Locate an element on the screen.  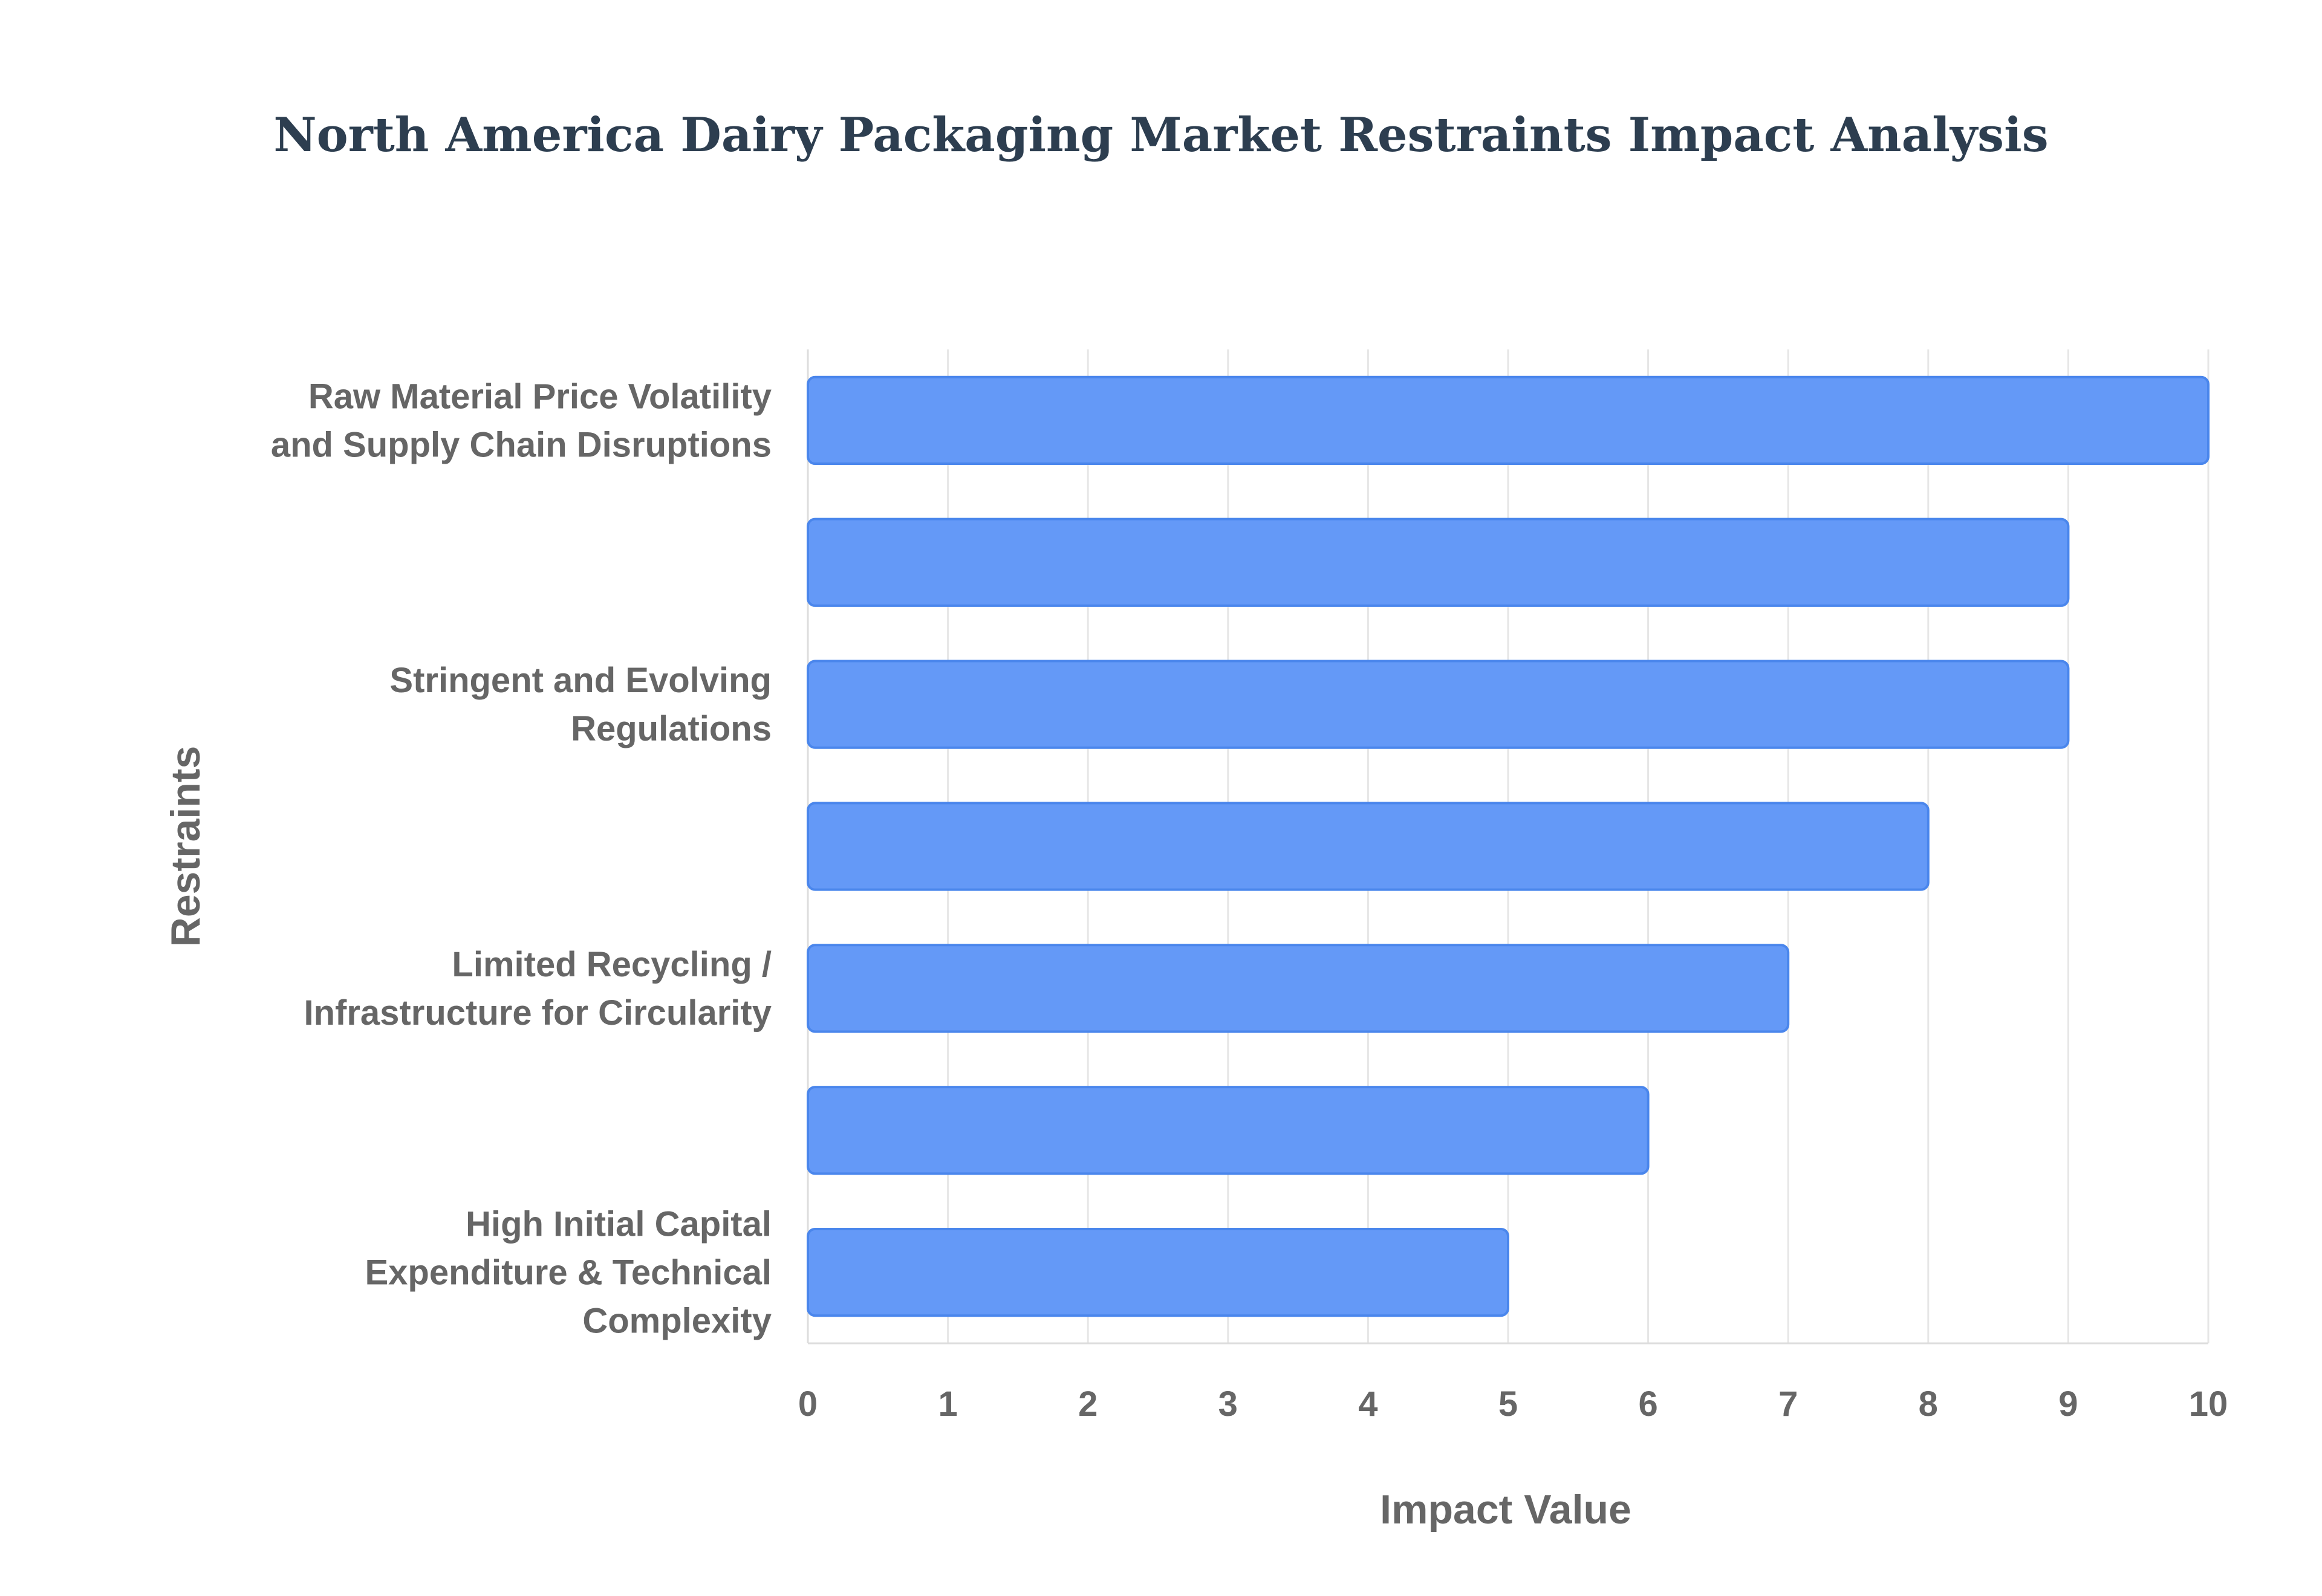
y-axis-title: Restraints is located at coordinates (186, 846).